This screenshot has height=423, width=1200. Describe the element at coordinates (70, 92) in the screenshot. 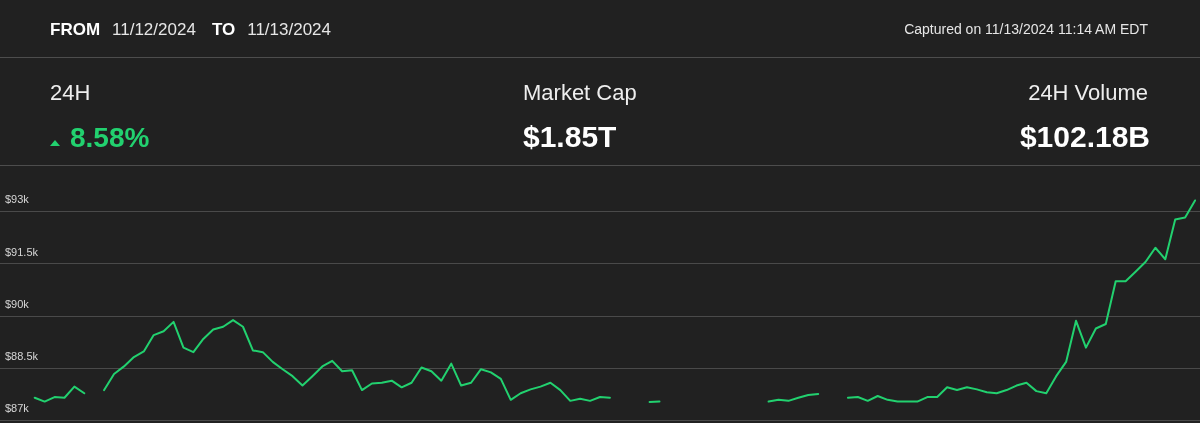

I see `text: 24H` at that location.